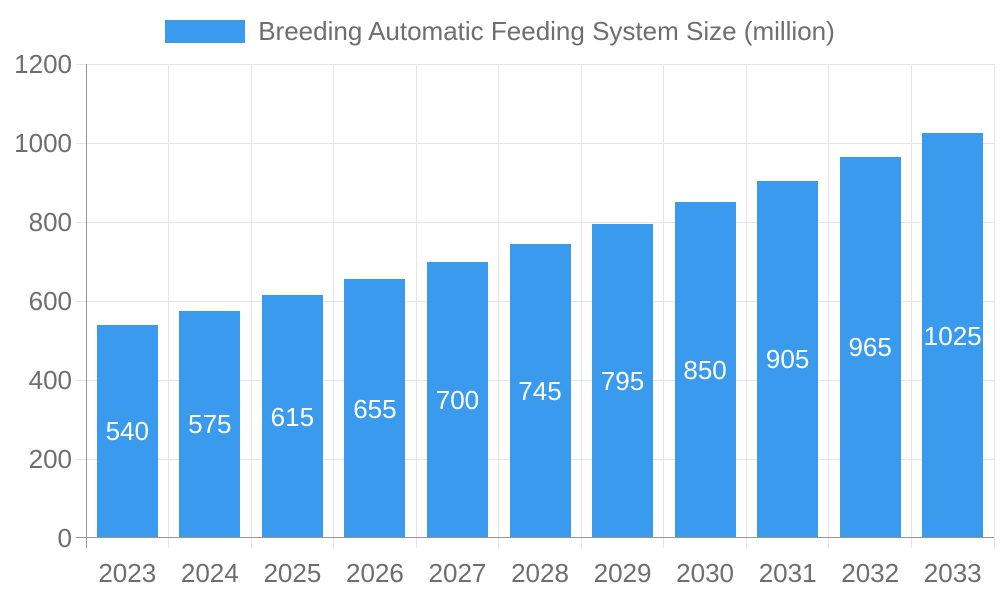  I want to click on bar: 540, so click(127, 431).